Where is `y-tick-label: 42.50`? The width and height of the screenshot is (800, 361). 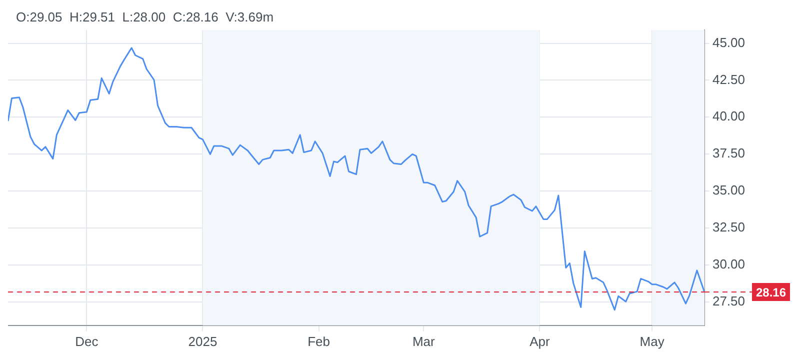 y-tick-label: 42.50 is located at coordinates (729, 79).